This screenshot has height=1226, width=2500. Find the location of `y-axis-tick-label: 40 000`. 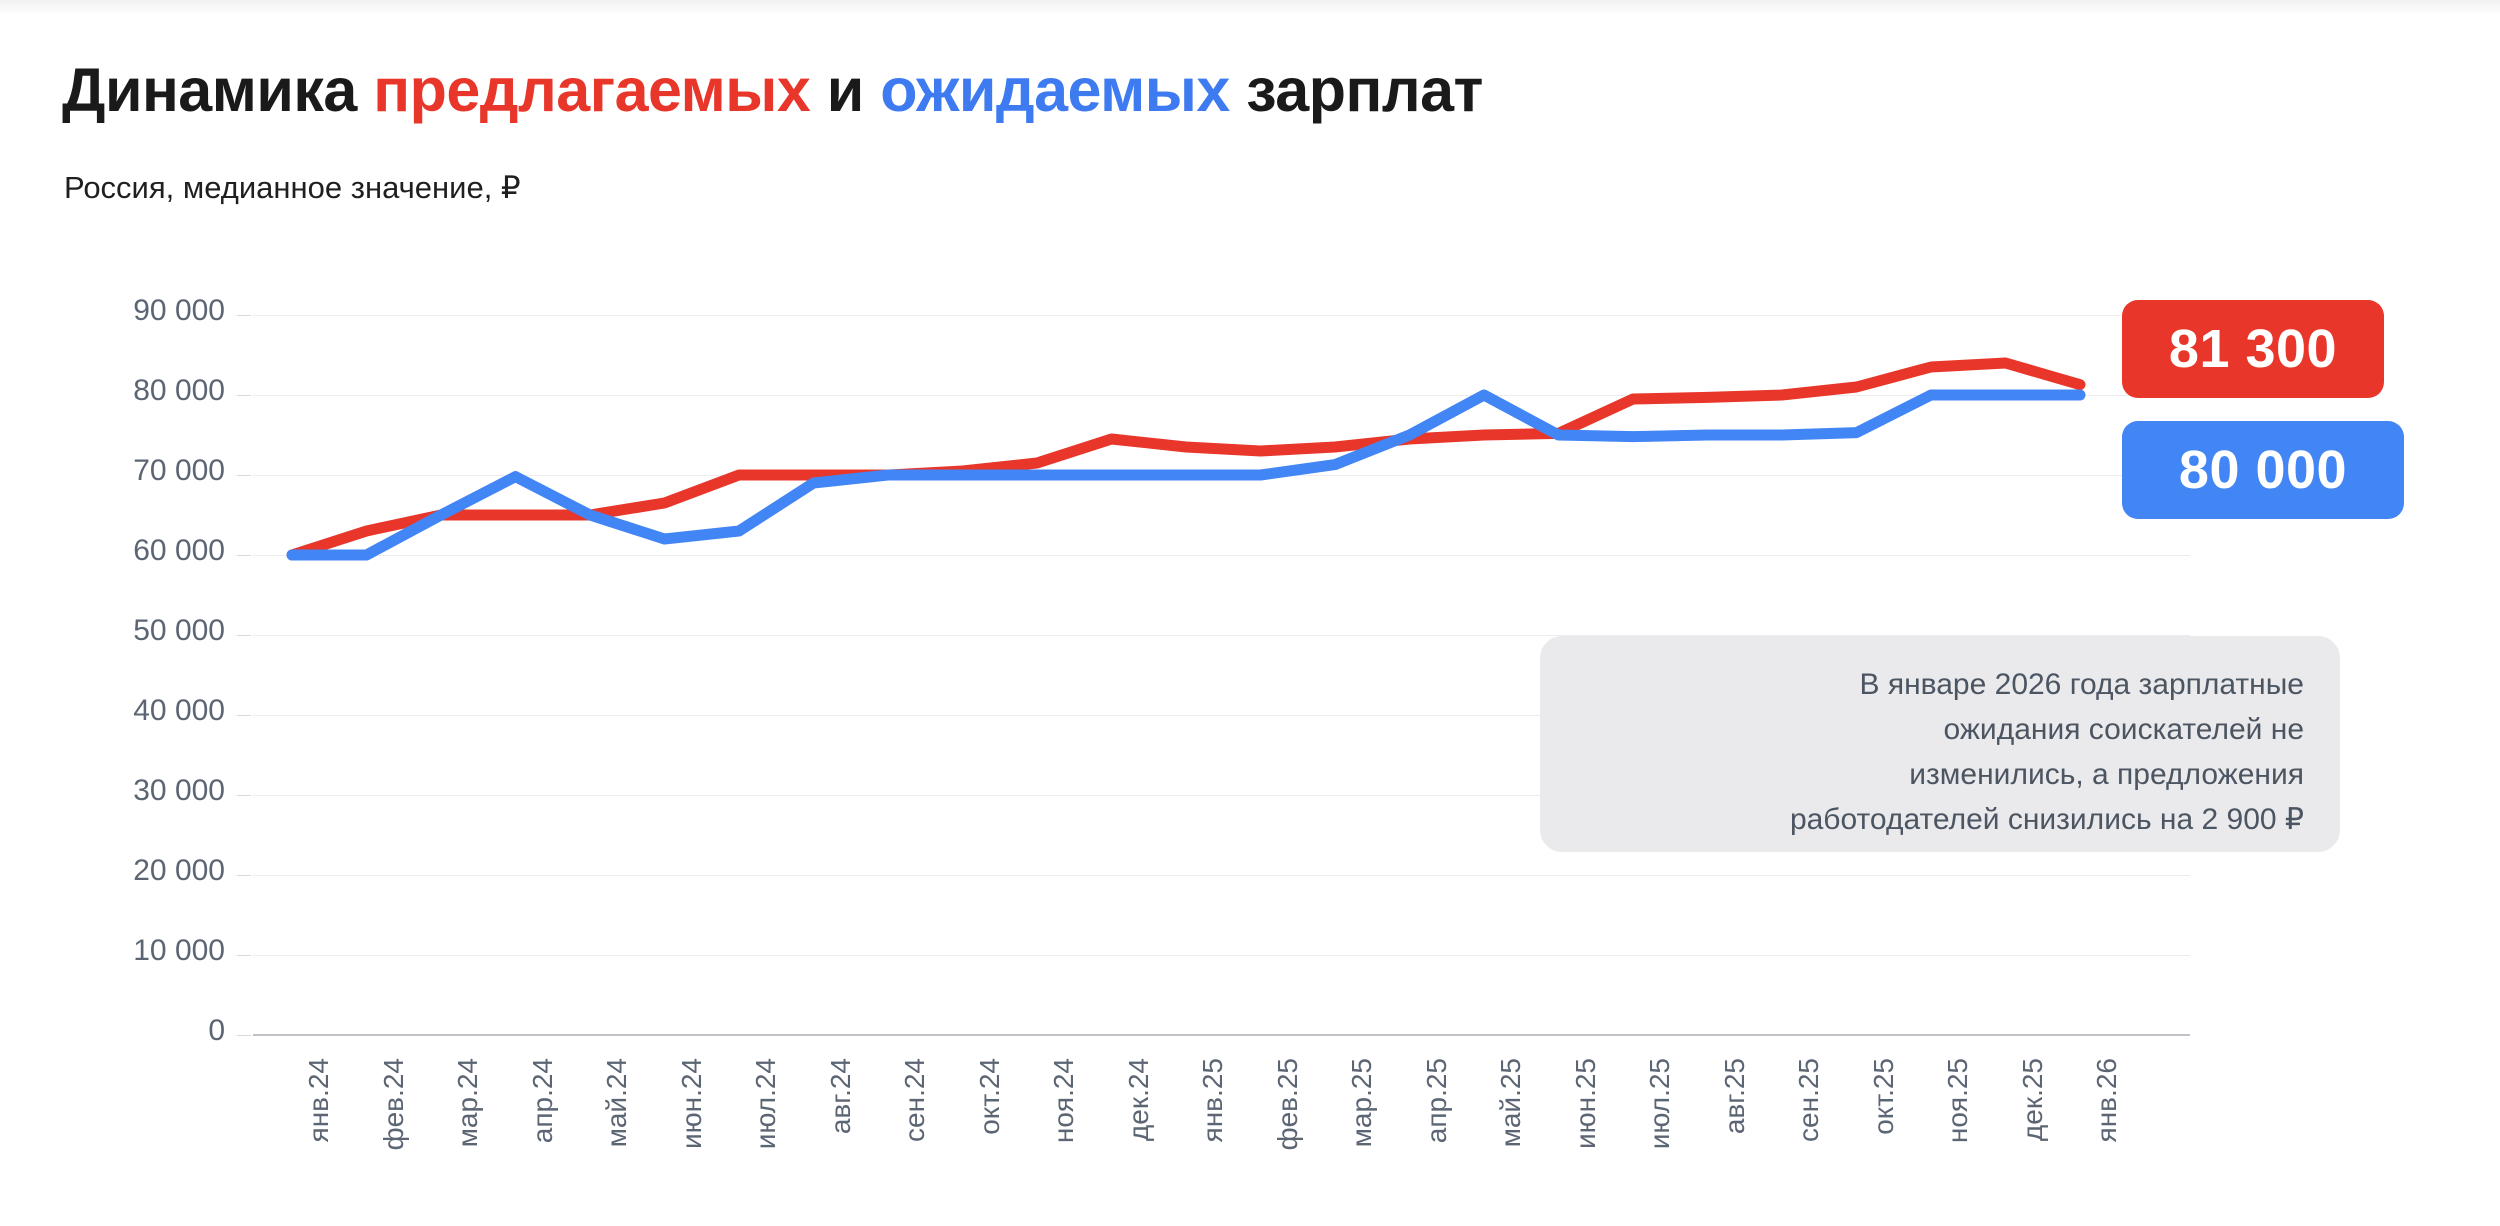

y-axis-tick-label: 40 000 is located at coordinates (179, 710).